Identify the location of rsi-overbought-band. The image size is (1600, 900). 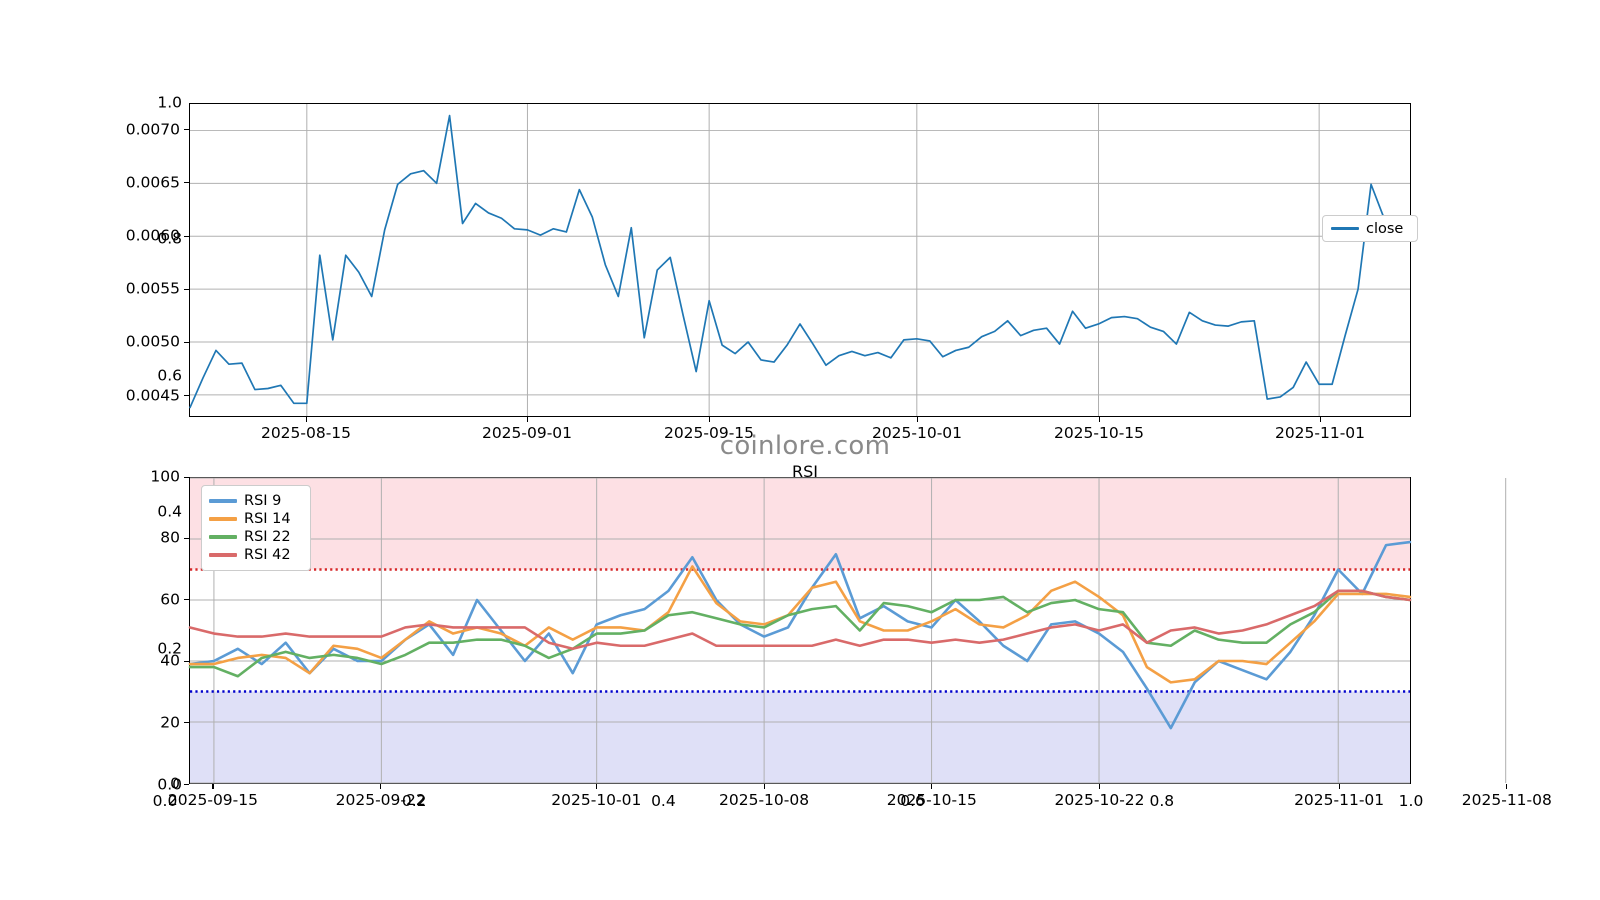
(800, 524).